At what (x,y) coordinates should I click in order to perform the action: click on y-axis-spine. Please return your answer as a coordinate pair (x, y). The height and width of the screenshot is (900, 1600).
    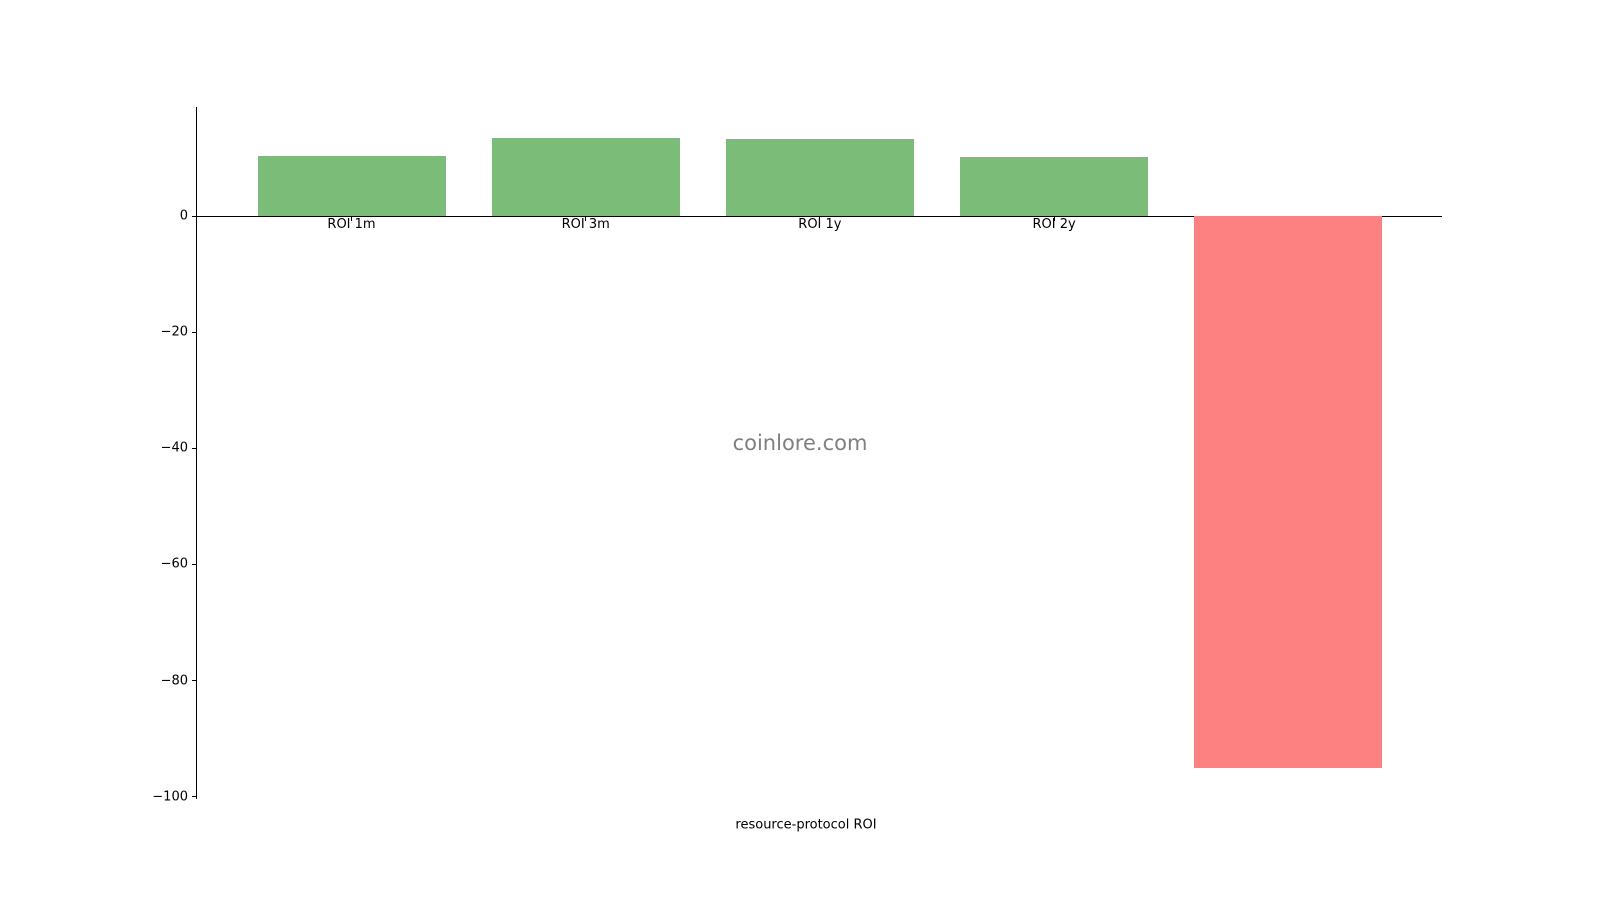
    Looking at the image, I should click on (196, 453).